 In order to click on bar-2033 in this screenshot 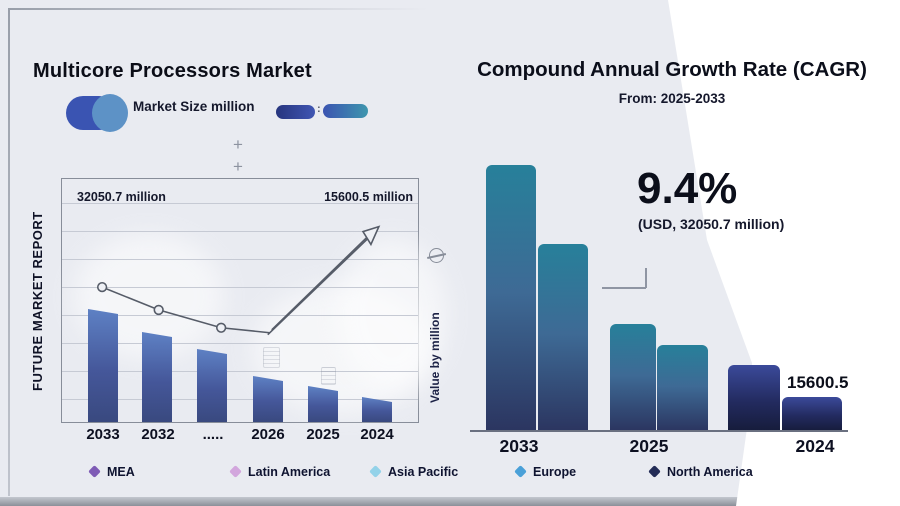, I will do `click(103, 365)`.